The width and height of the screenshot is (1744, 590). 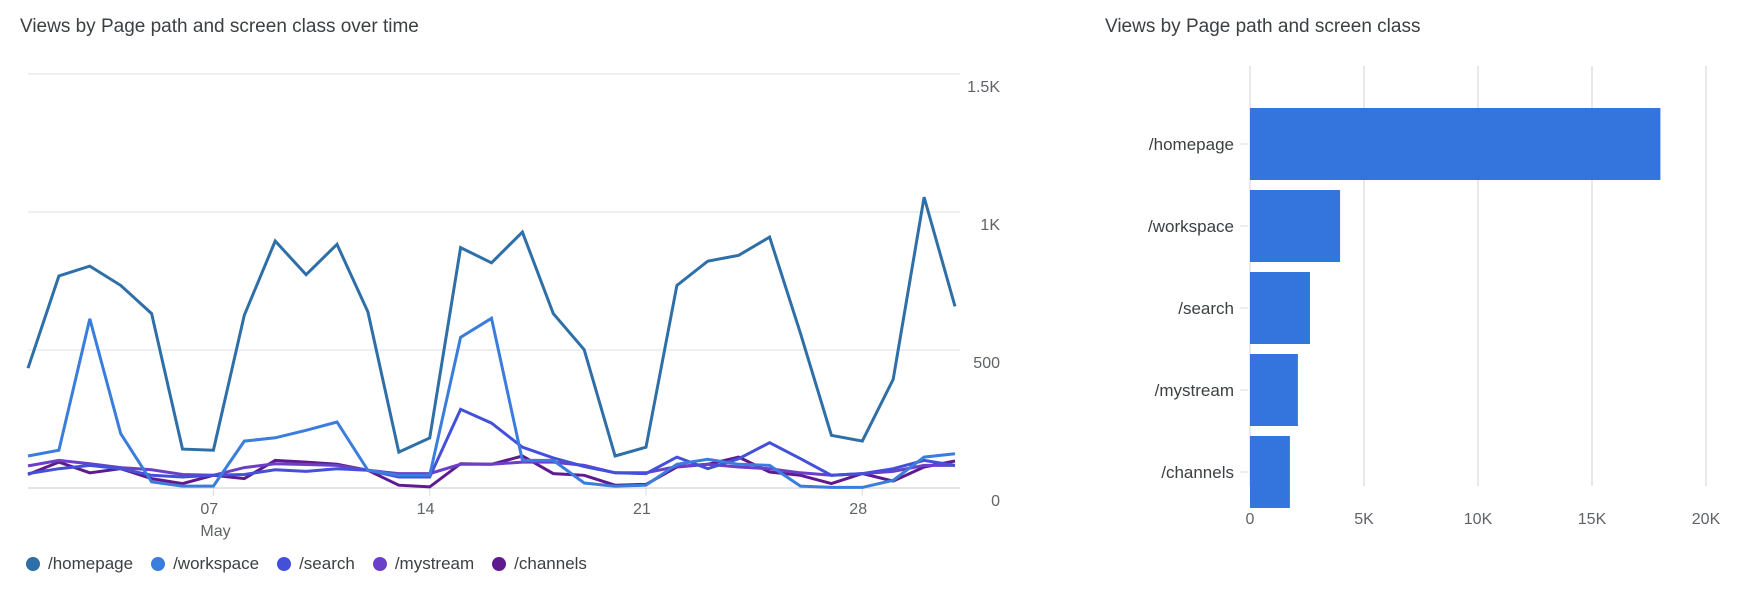 I want to click on legend-label: /search, so click(x=327, y=563).